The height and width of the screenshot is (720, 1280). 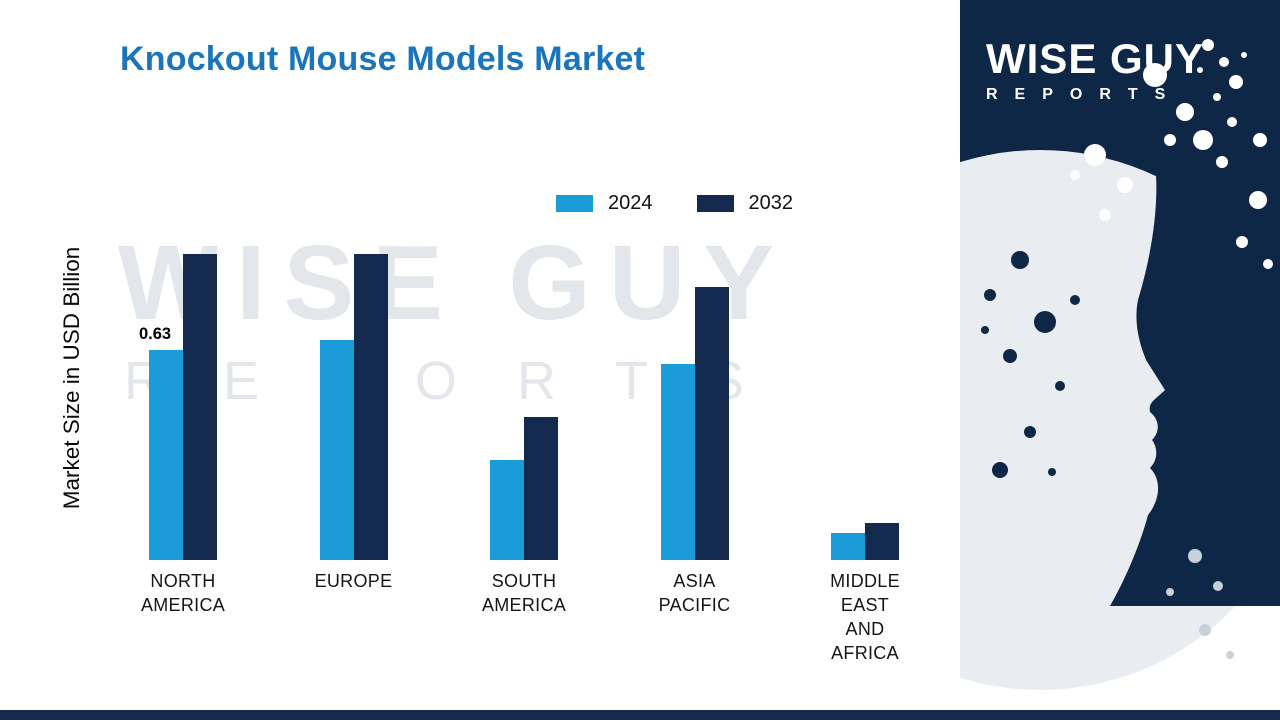 What do you see at coordinates (630, 203) in the screenshot?
I see `legend-label-2024: 2024` at bounding box center [630, 203].